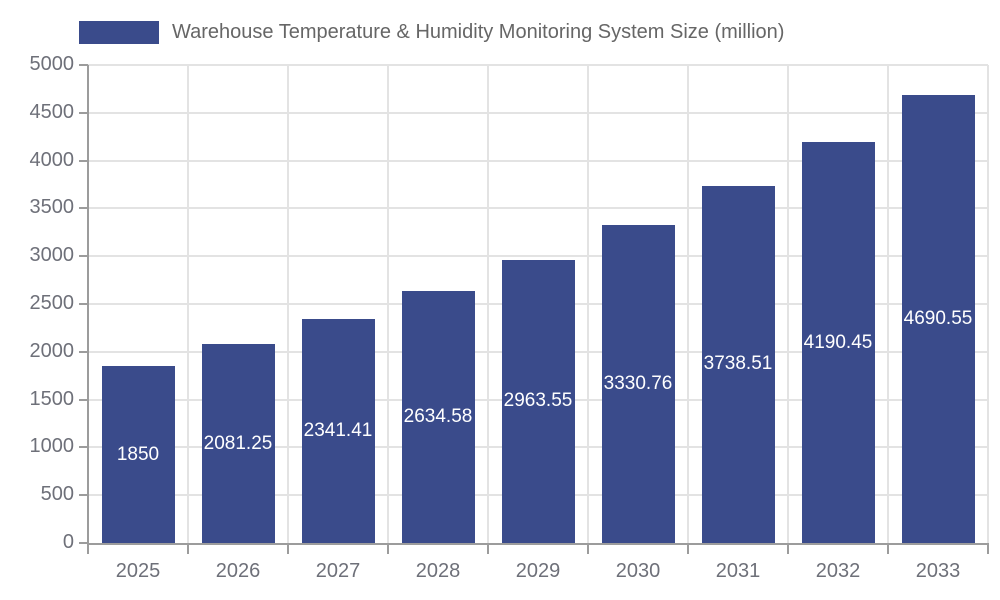  Describe the element at coordinates (538, 571) in the screenshot. I see `x-axis-tick-label: 2029` at that location.